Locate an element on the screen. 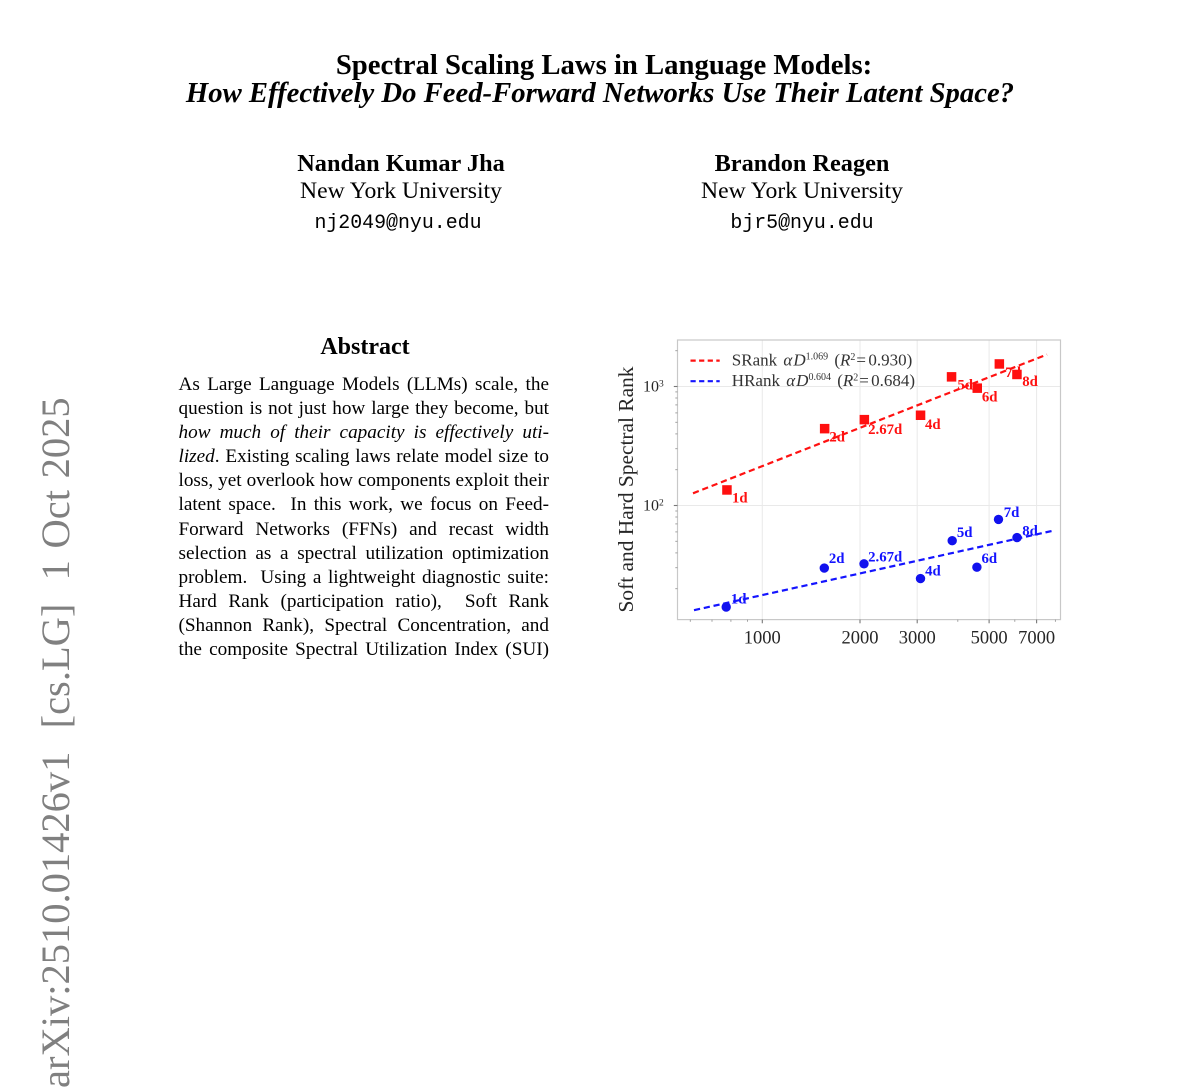 The height and width of the screenshot is (1088, 1200). svg-text: 1000 is located at coordinates (762, 639).